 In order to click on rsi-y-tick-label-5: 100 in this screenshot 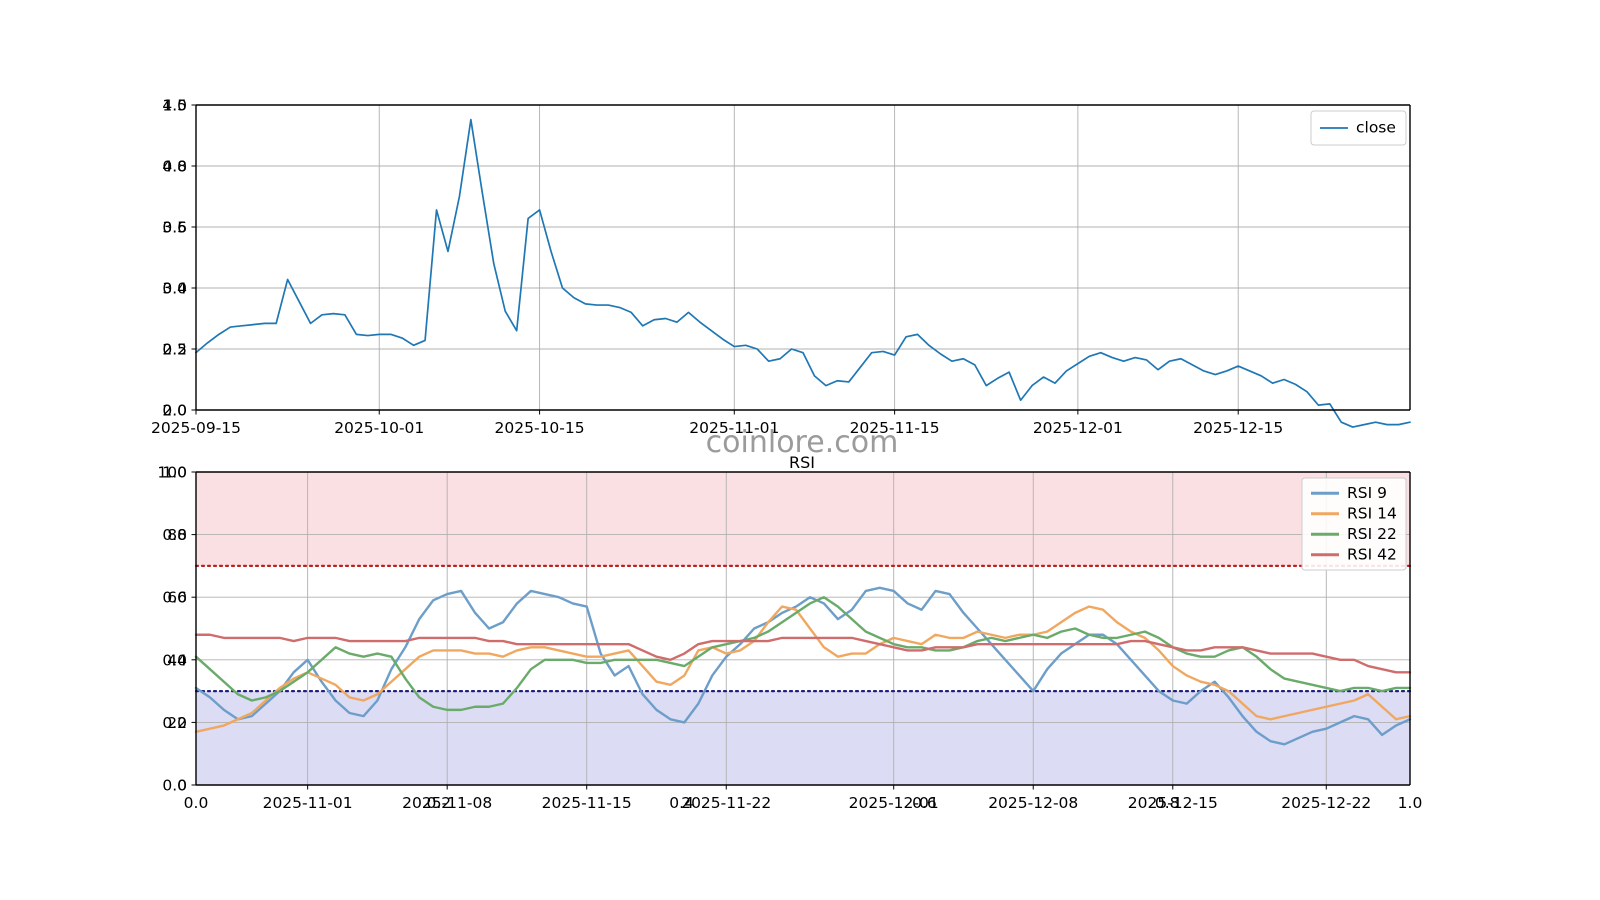, I will do `click(172, 473)`.